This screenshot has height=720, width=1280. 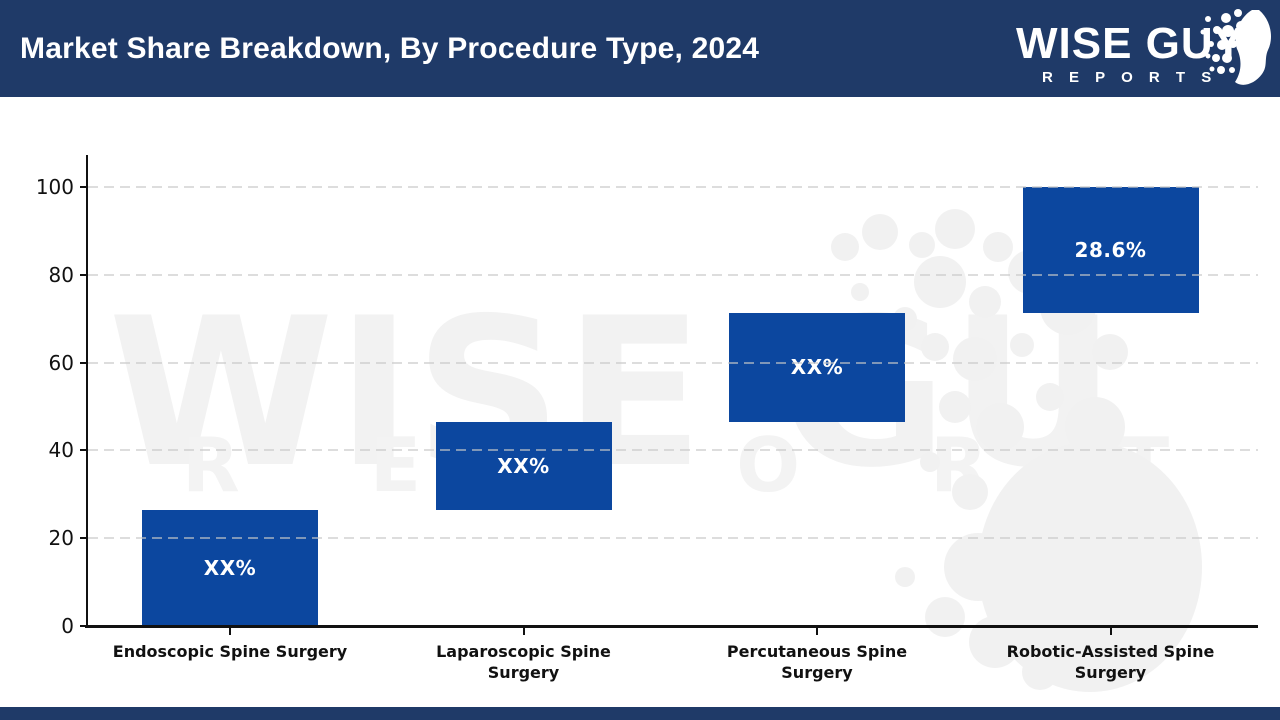 I want to click on y-tick-label: 100, so click(x=54, y=187).